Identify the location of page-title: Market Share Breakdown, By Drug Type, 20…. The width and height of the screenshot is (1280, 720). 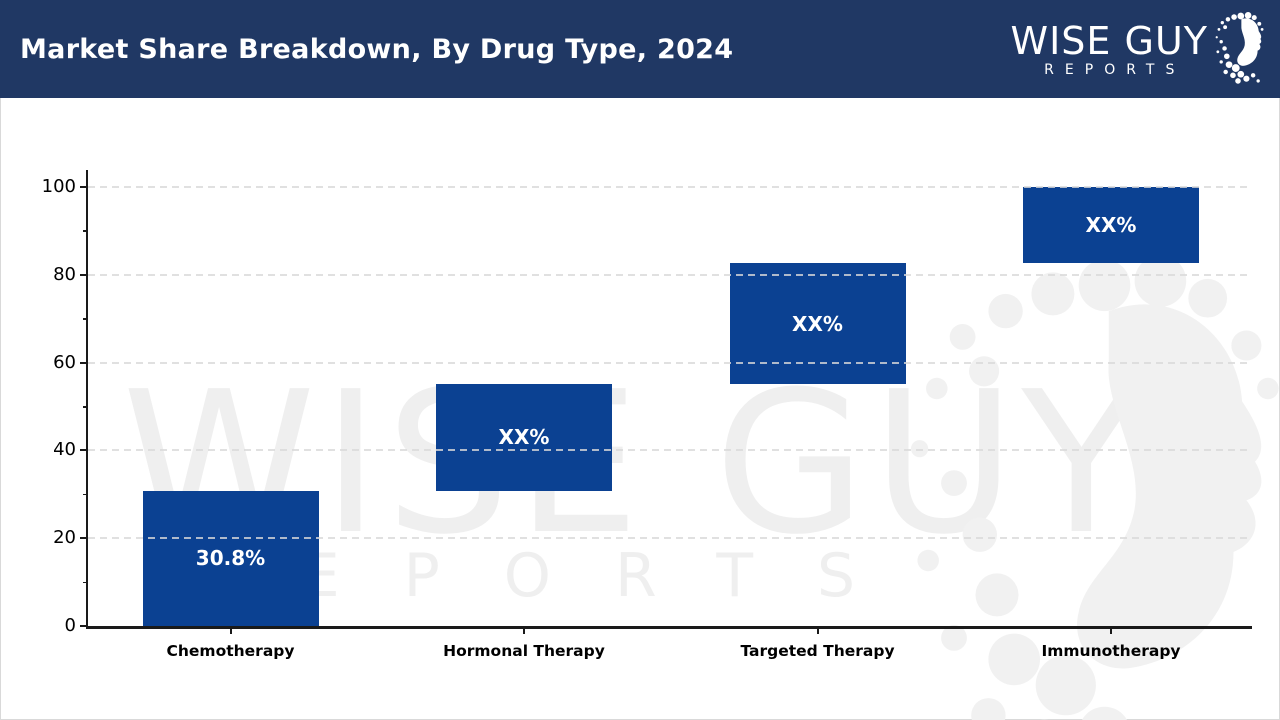
(377, 49).